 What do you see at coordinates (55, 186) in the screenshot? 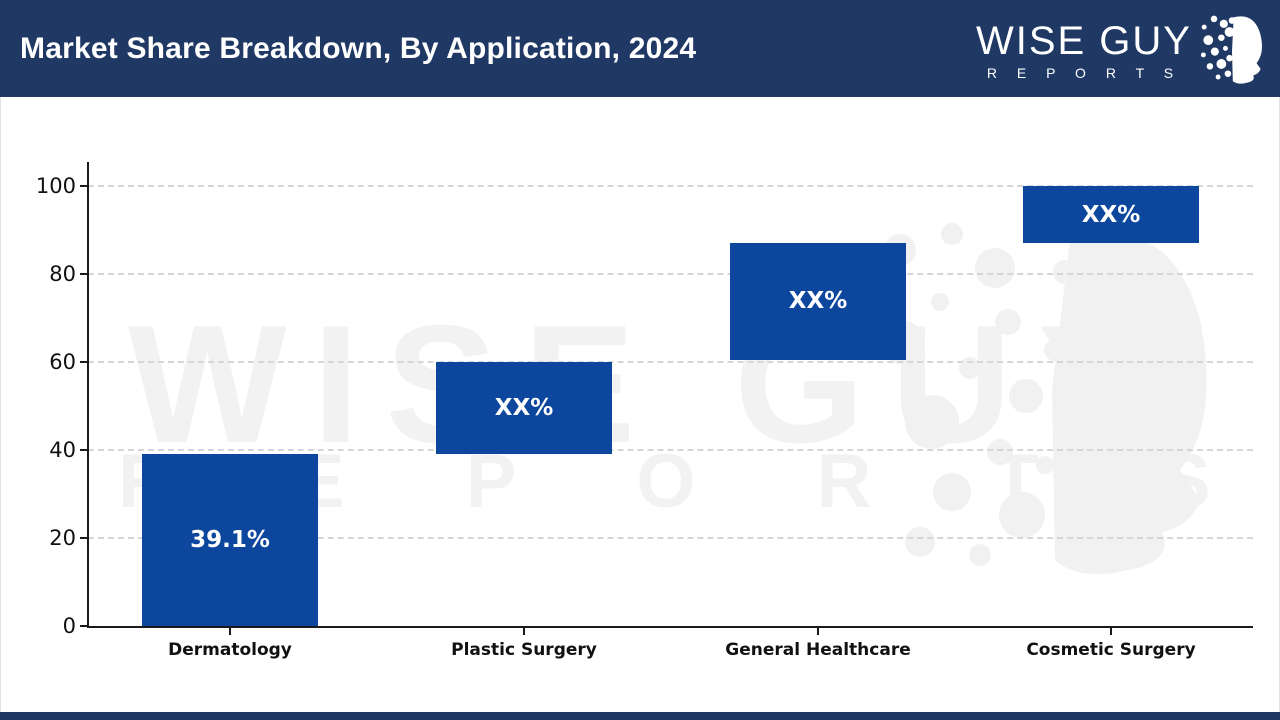
I see `y-axis-tick-label: 100` at bounding box center [55, 186].